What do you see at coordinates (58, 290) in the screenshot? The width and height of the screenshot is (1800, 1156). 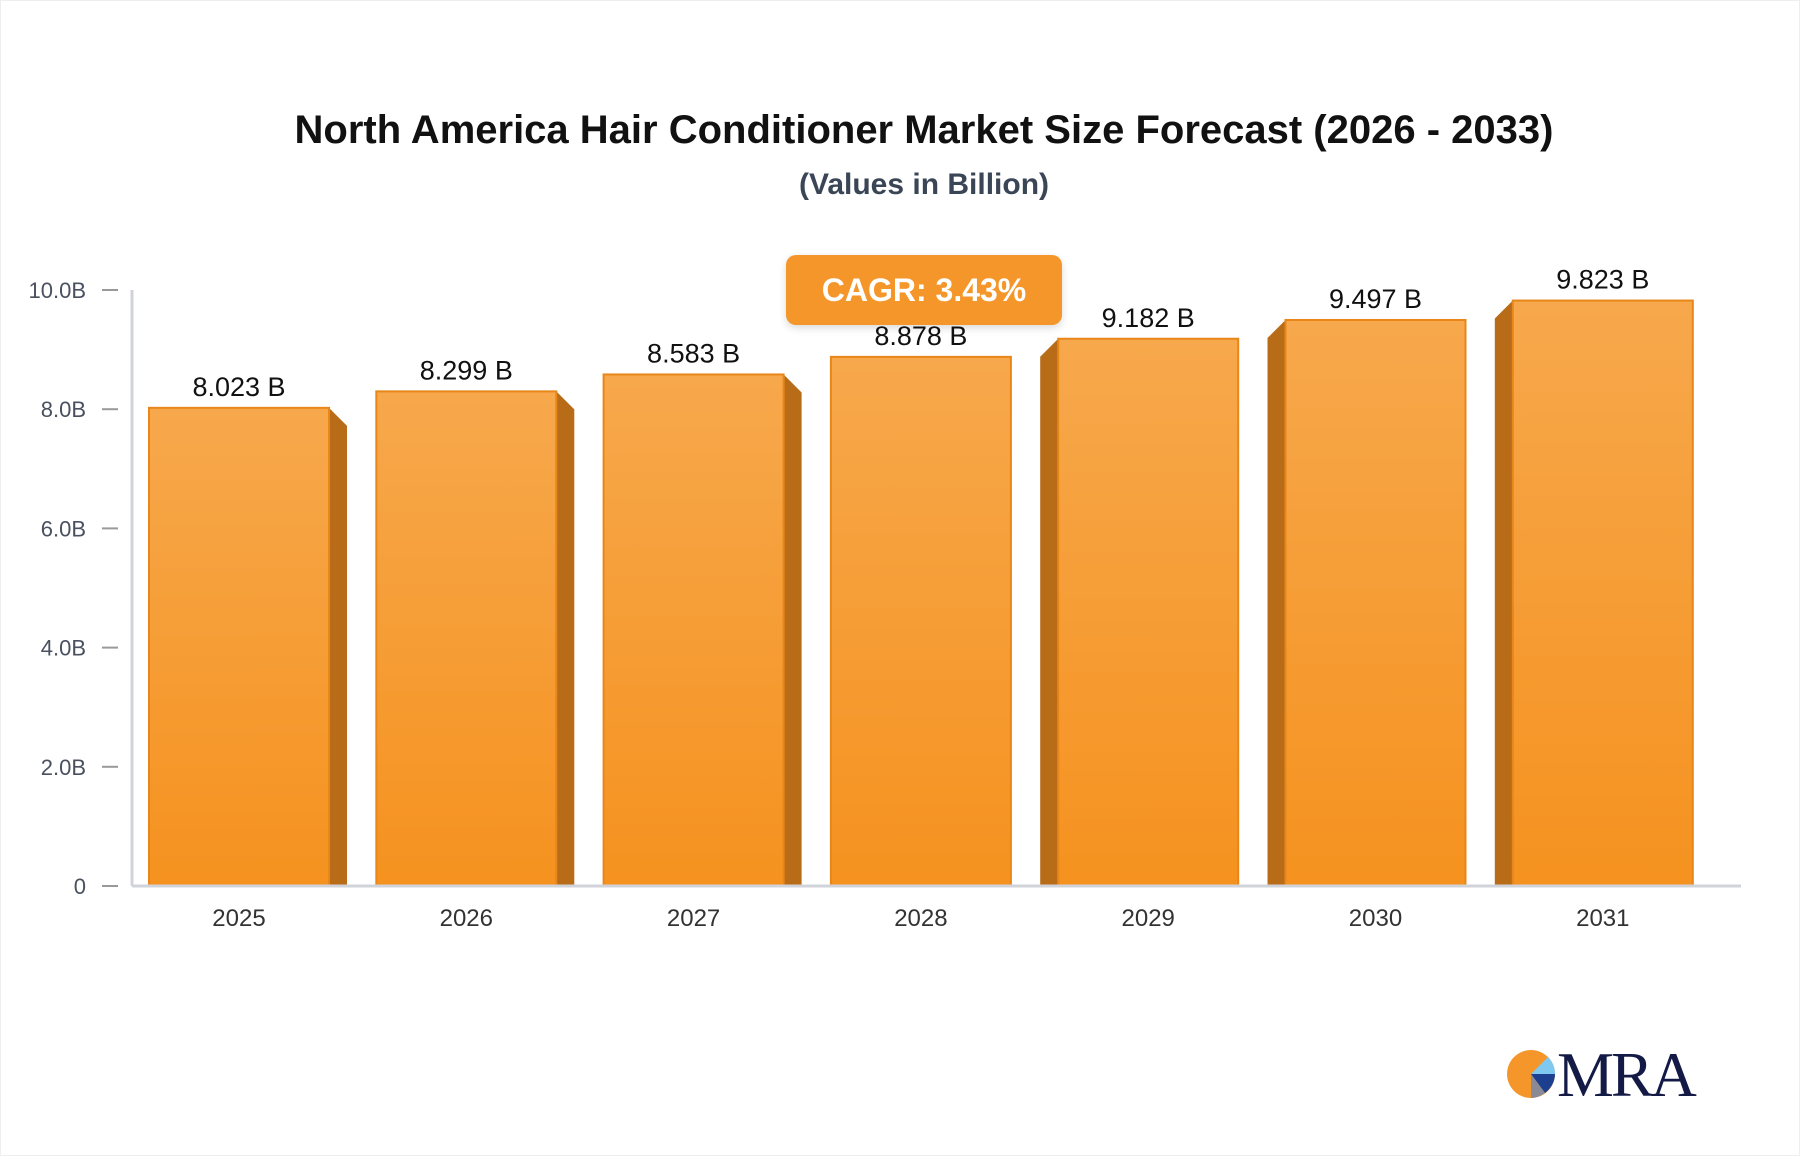 I see `y-tick-label: 10.0B` at bounding box center [58, 290].